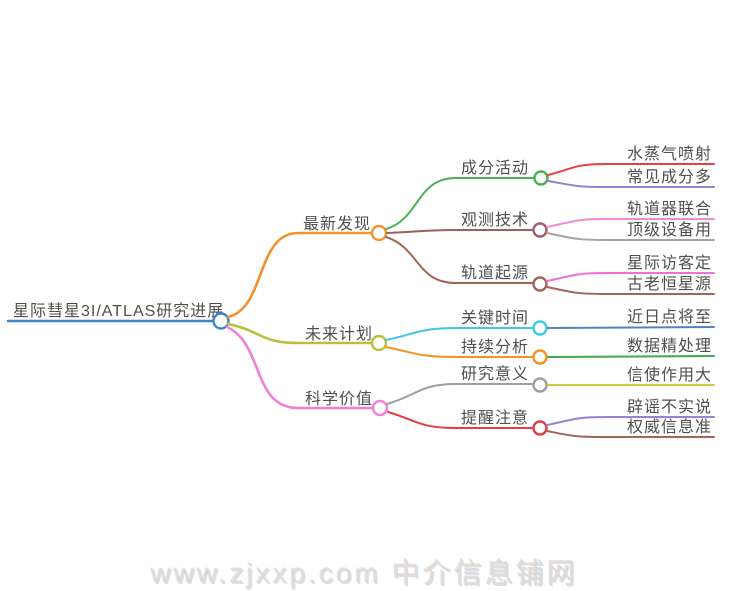 The image size is (729, 591). I want to click on observation-tech-toggle-circle, so click(540, 230).